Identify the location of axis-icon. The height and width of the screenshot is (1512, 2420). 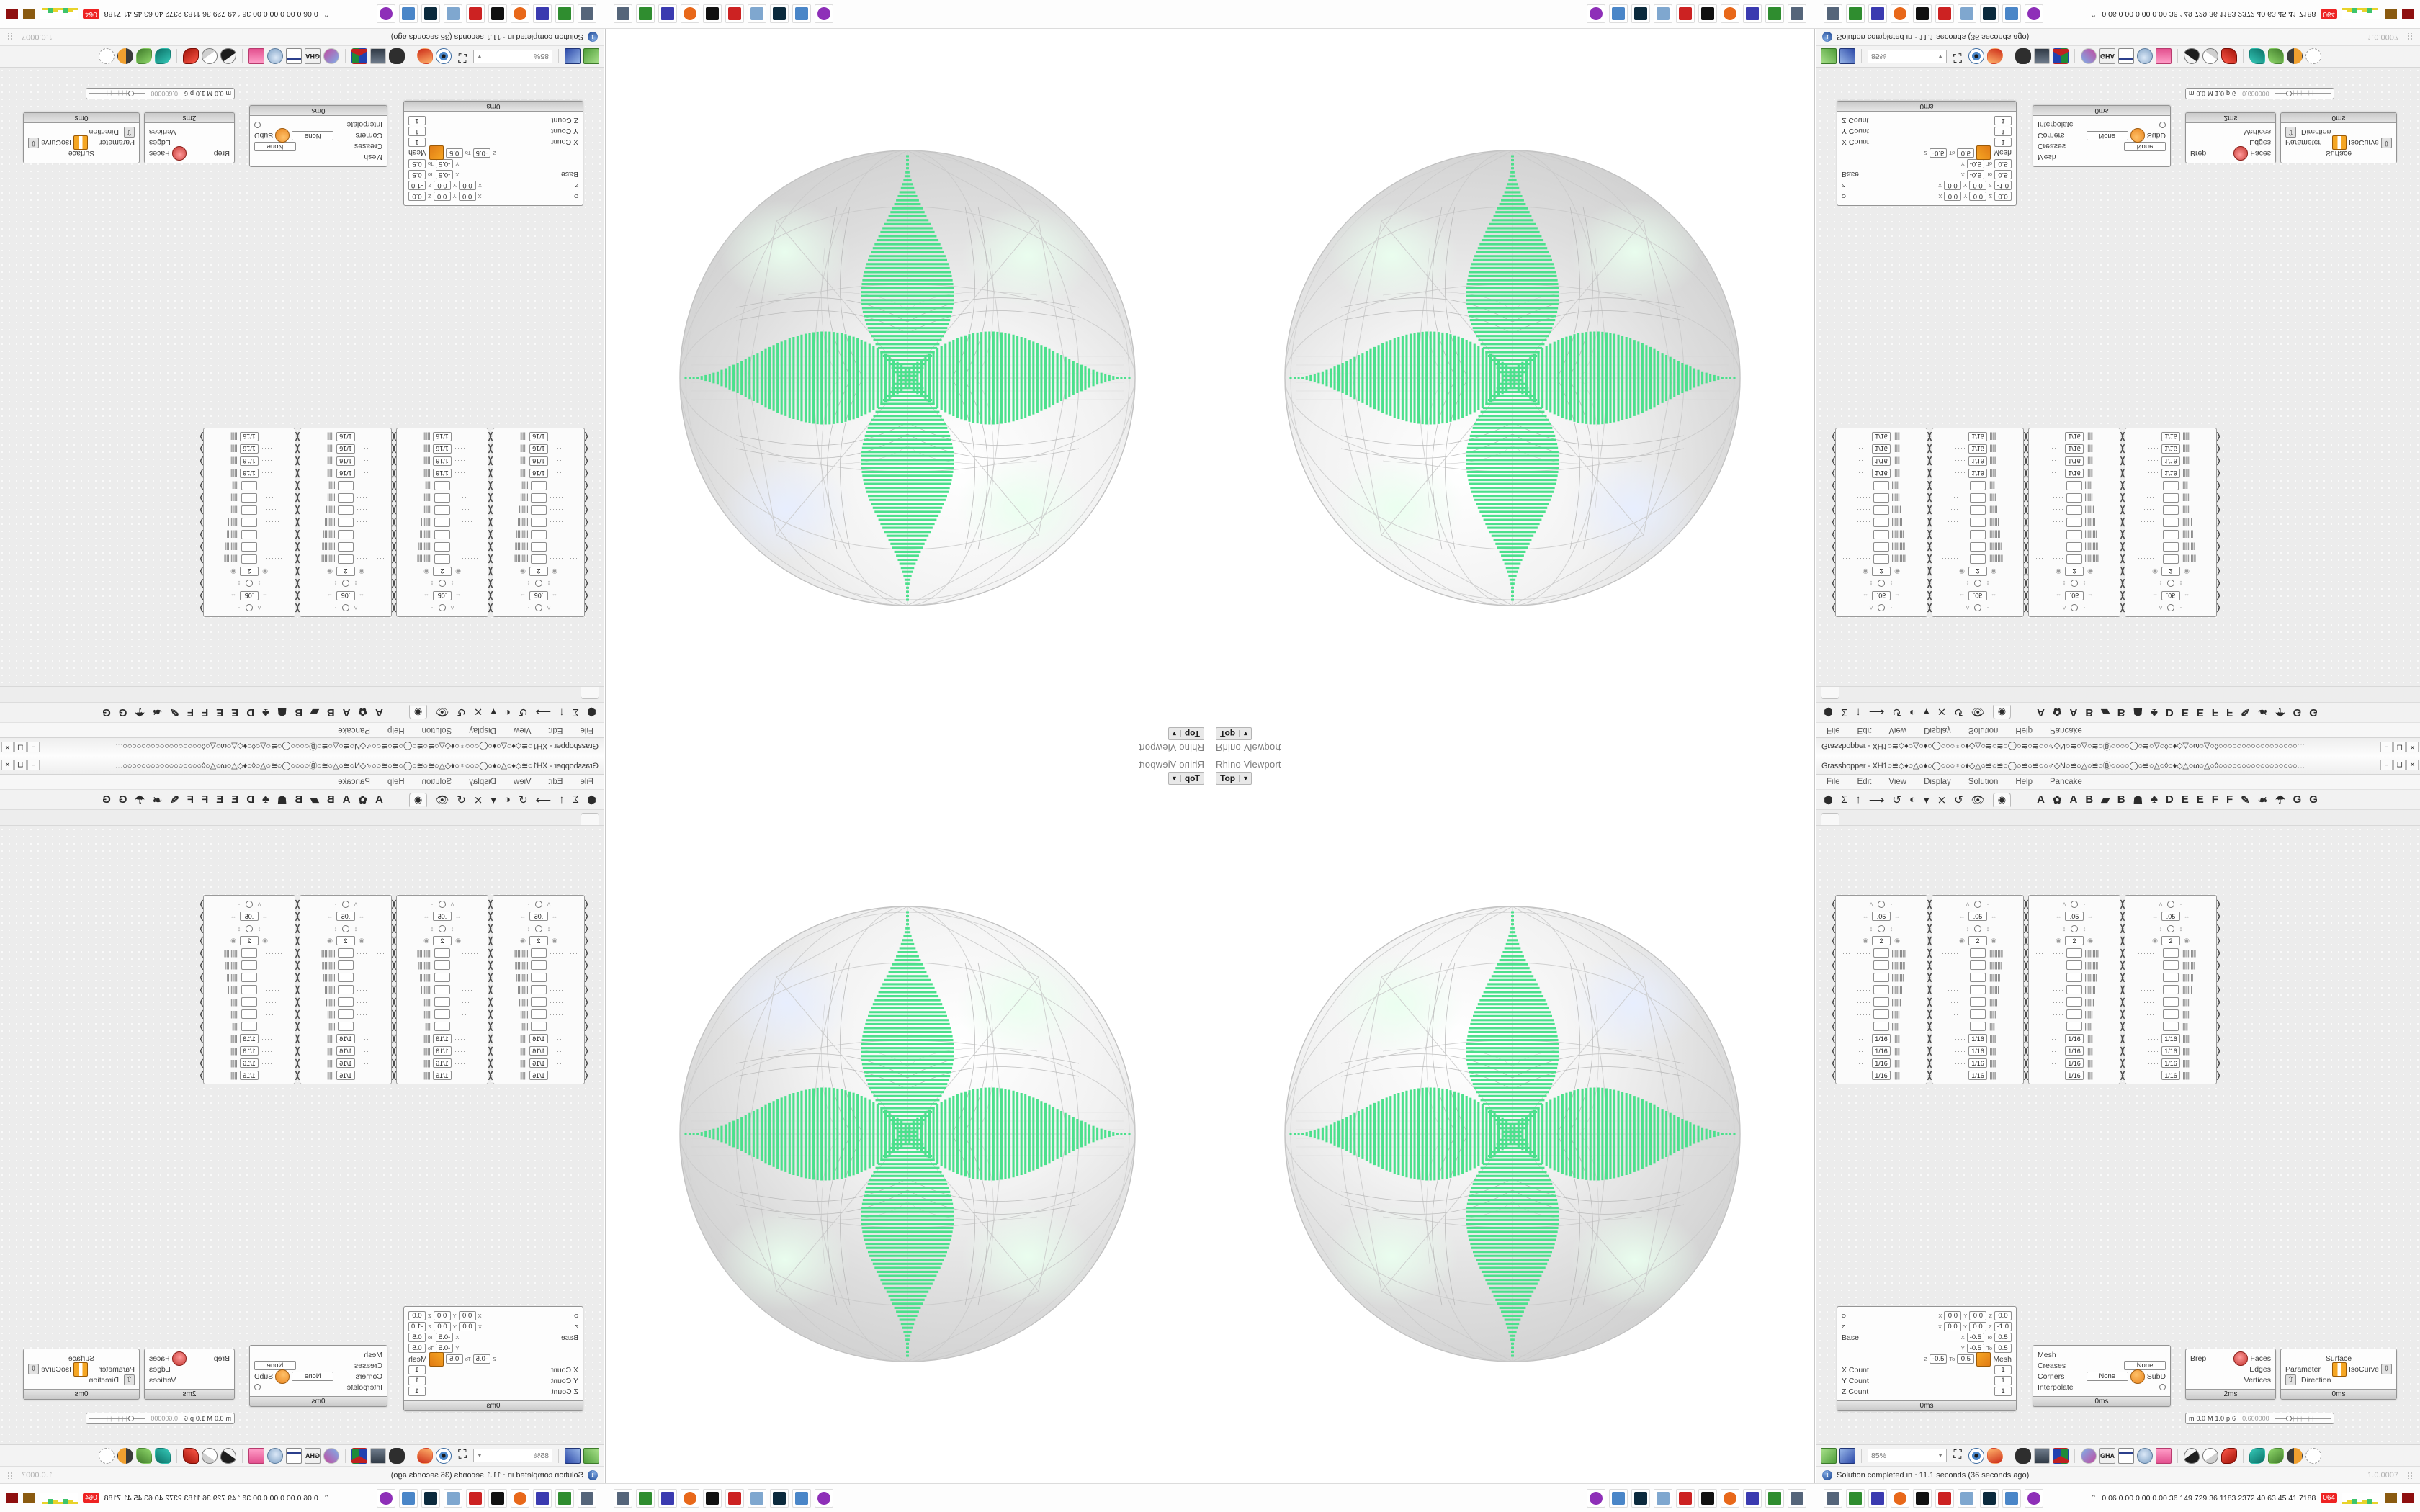
(2061, 1455).